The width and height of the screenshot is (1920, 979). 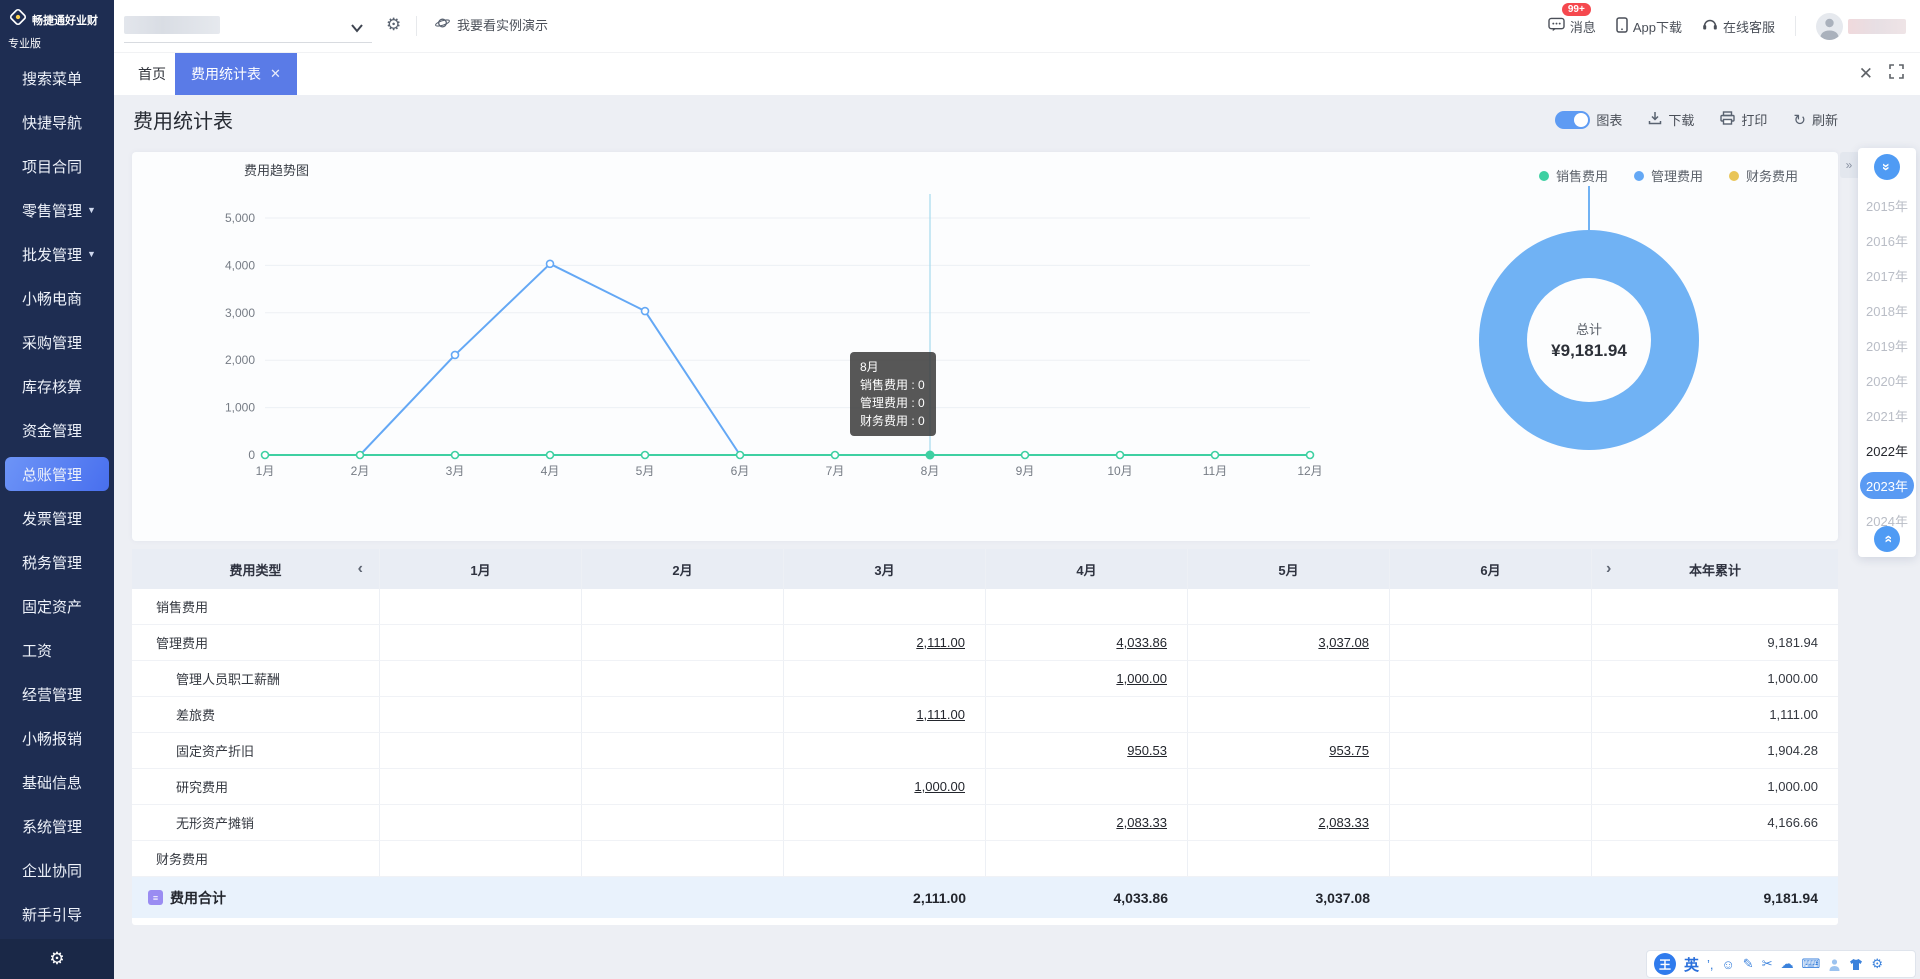 I want to click on sidebar-item-15: 经营管理, so click(x=57, y=694).